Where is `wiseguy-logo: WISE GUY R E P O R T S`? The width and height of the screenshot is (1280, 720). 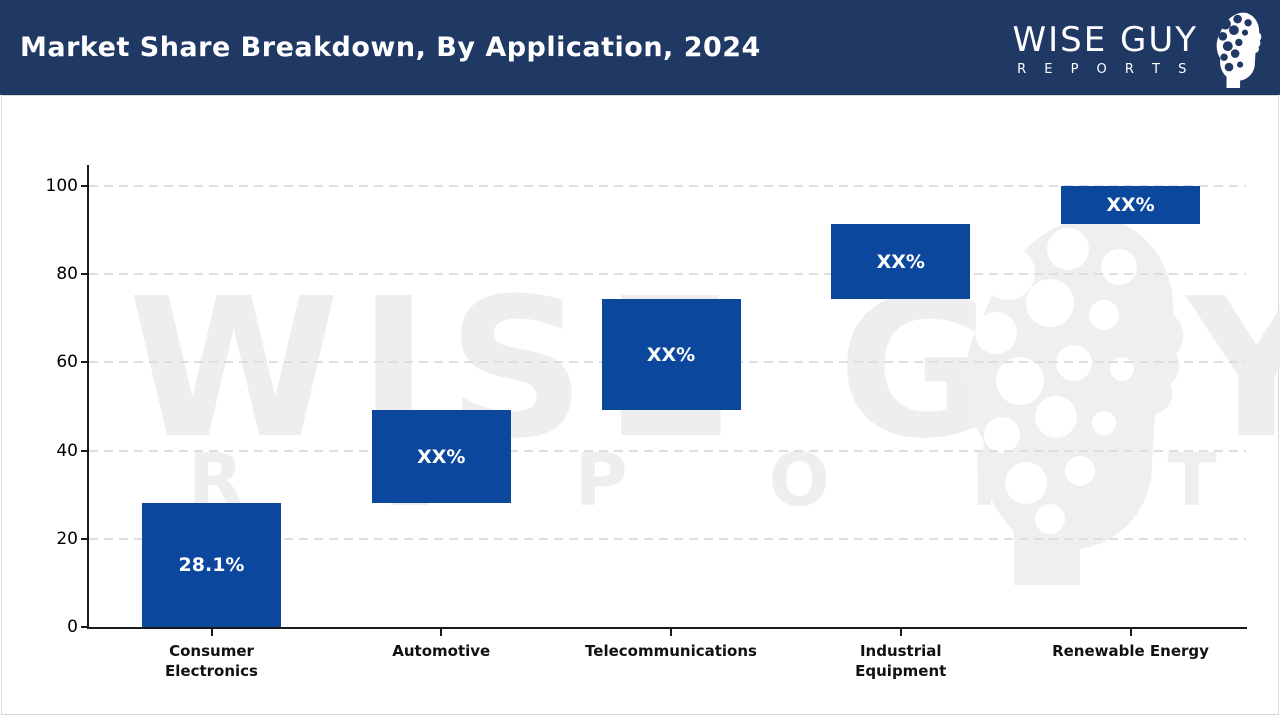 wiseguy-logo: WISE GUY R E P O R T S is located at coordinates (1140, 48).